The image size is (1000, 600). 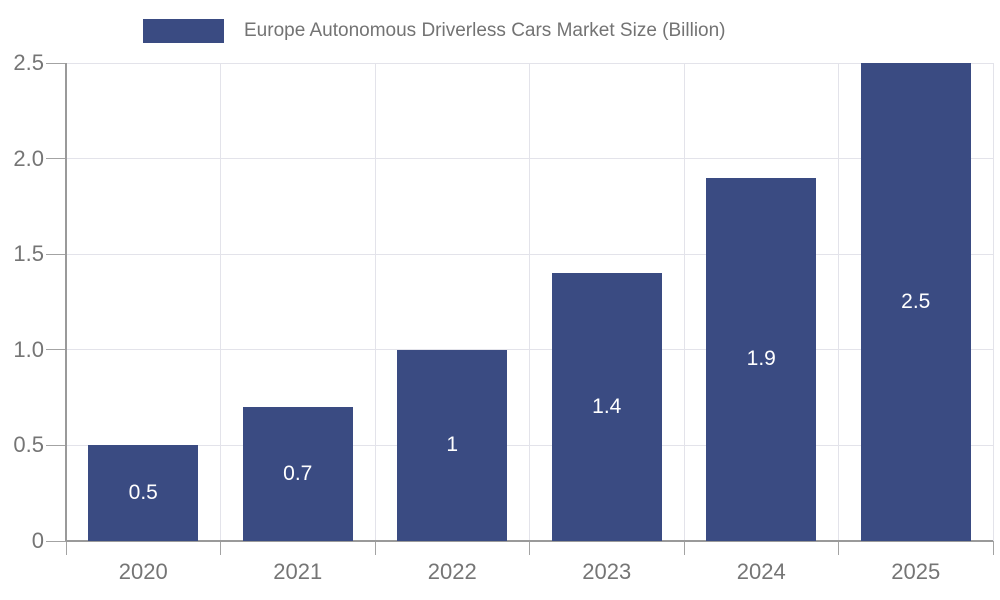 I want to click on x-axis-line, so click(x=529, y=541).